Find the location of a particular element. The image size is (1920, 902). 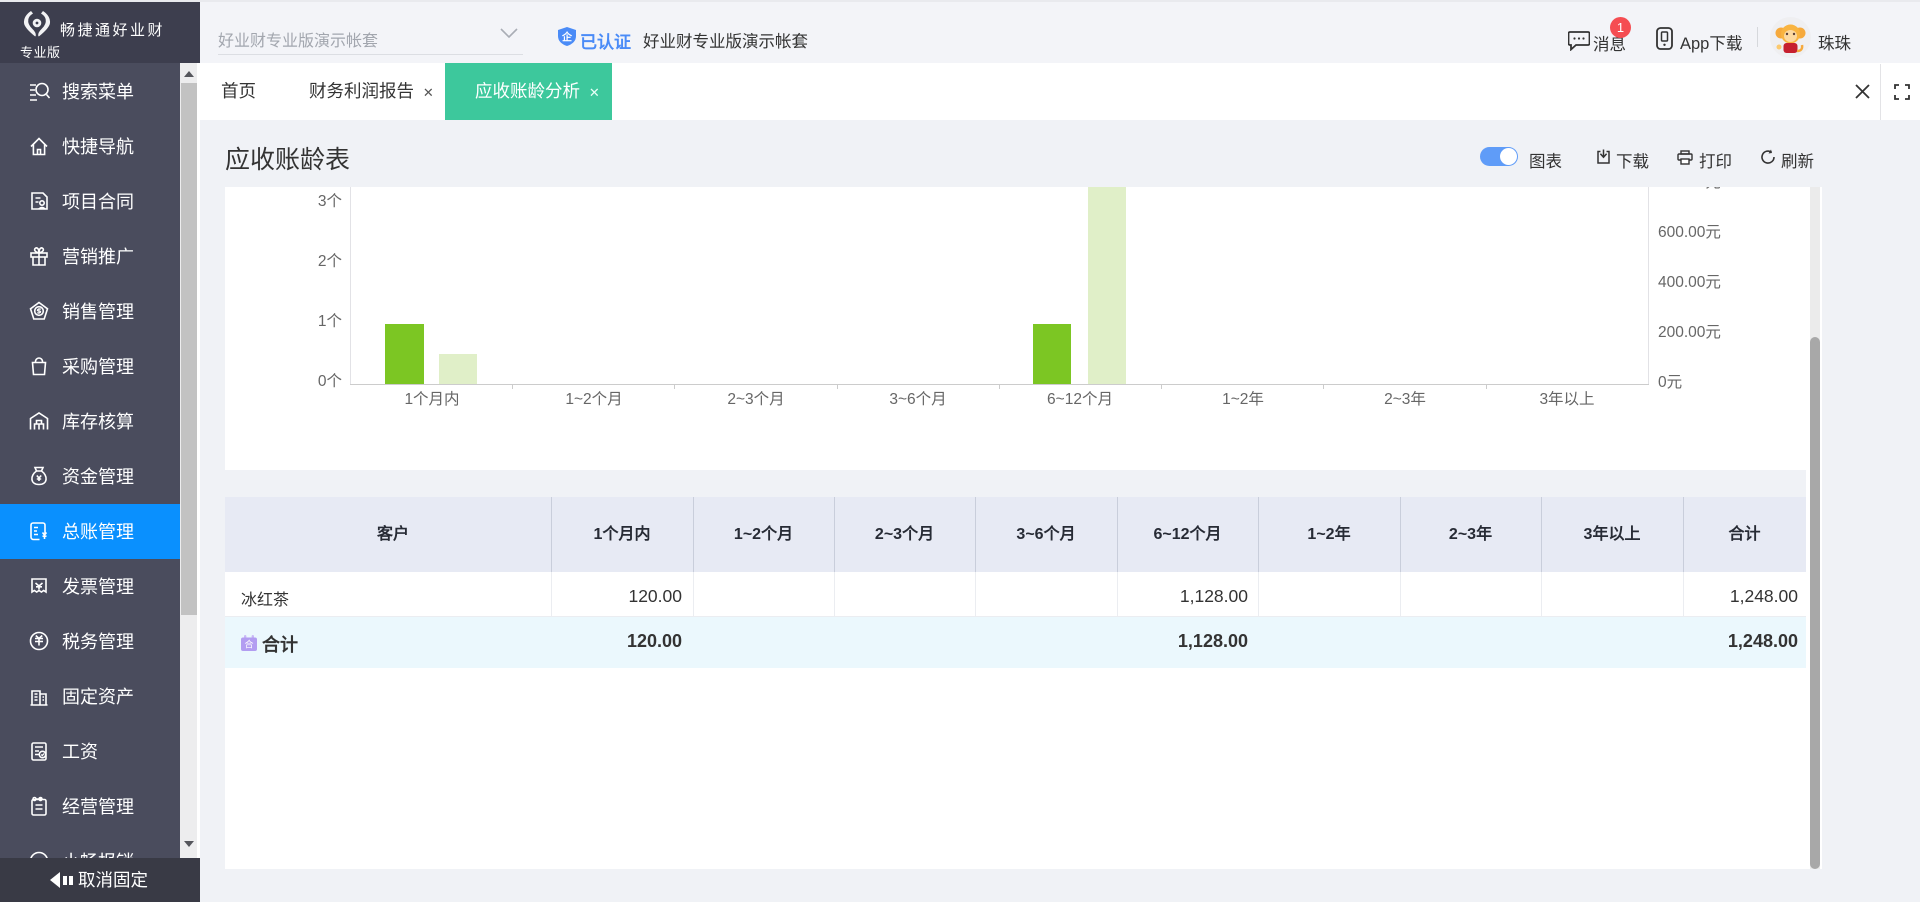

svg-text: 企 is located at coordinates (567, 37).